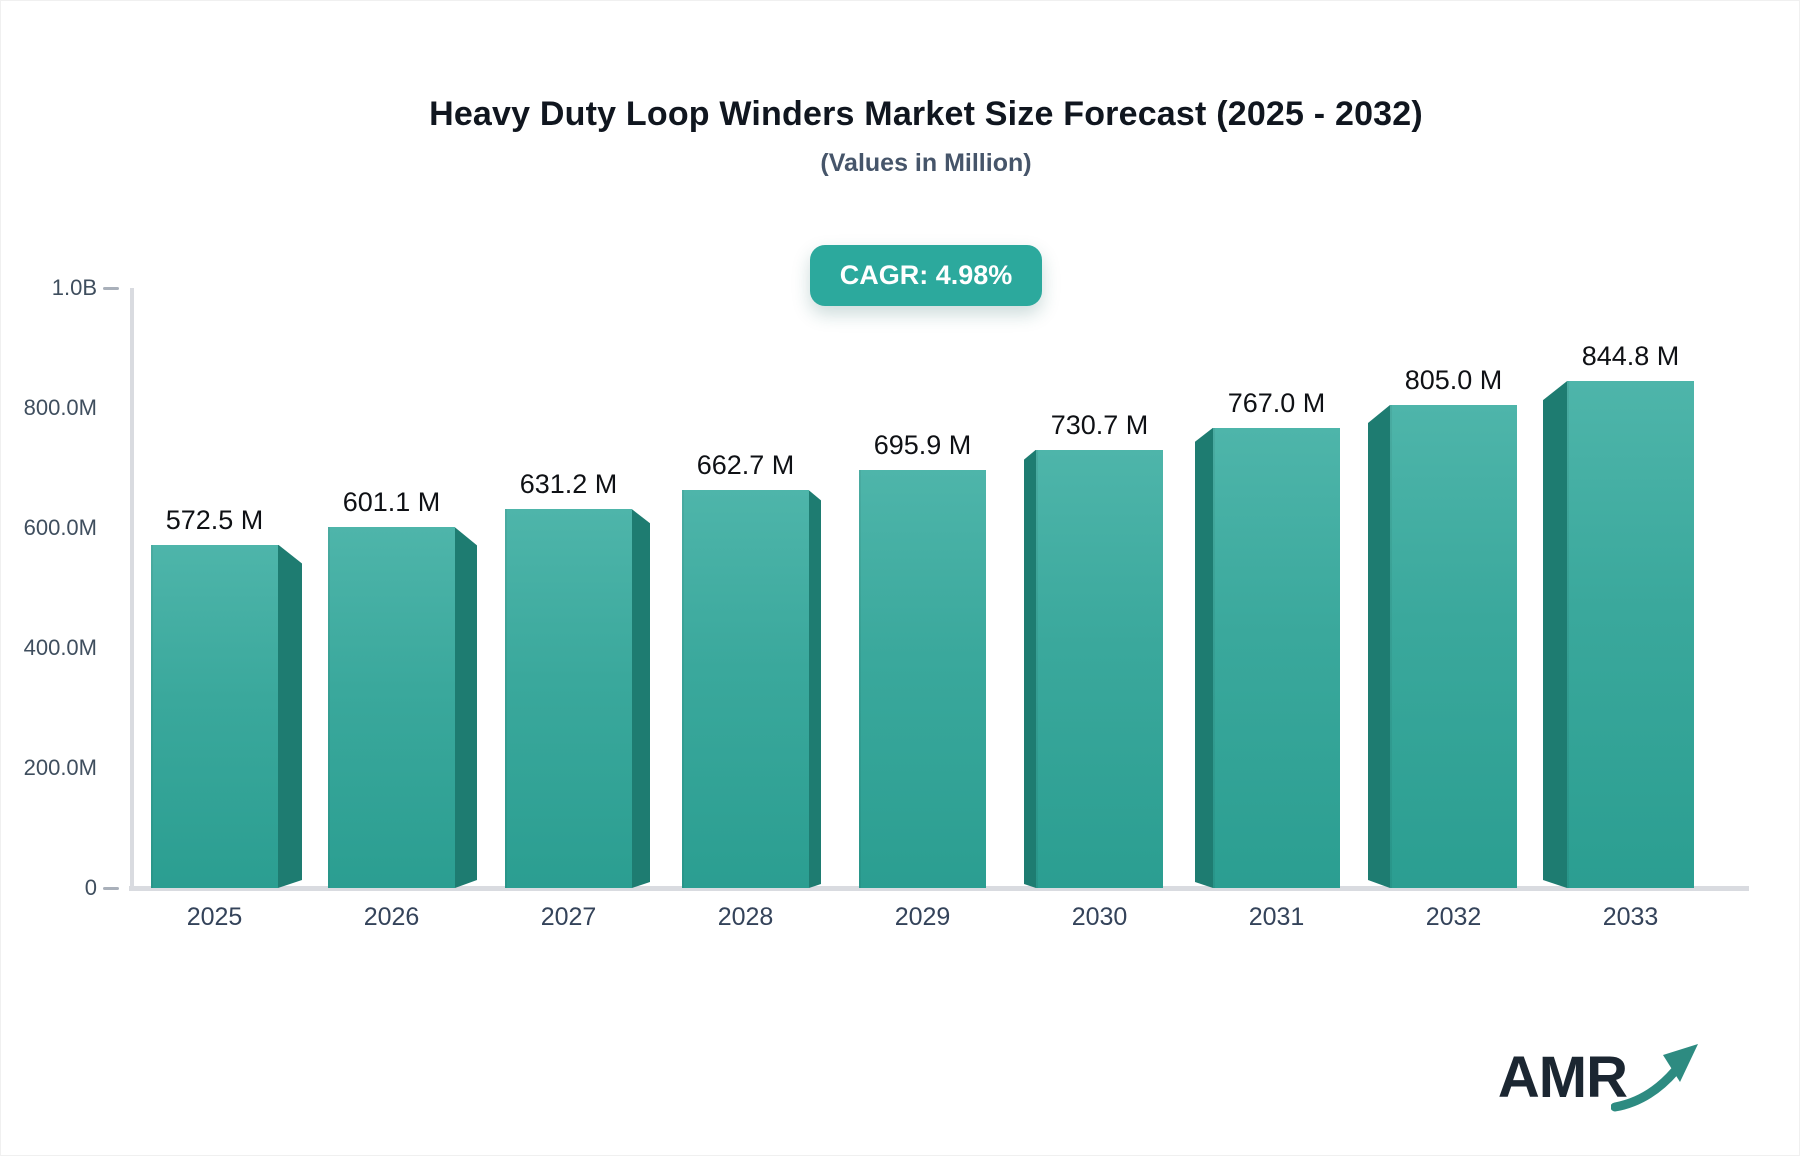  What do you see at coordinates (391, 917) in the screenshot?
I see `x-axis-label: 2026` at bounding box center [391, 917].